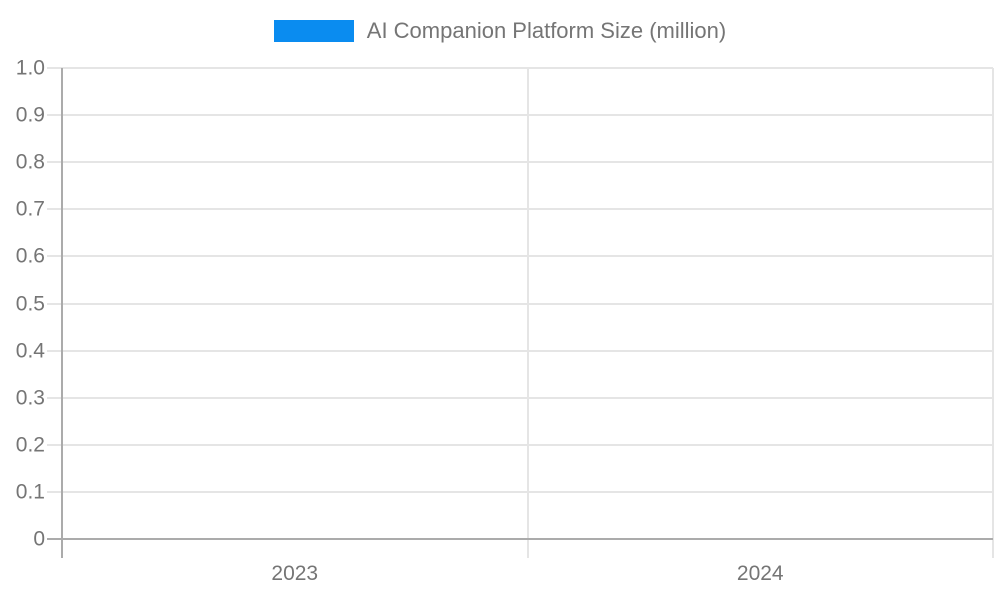  I want to click on y-tick-label: 0.5, so click(30, 303).